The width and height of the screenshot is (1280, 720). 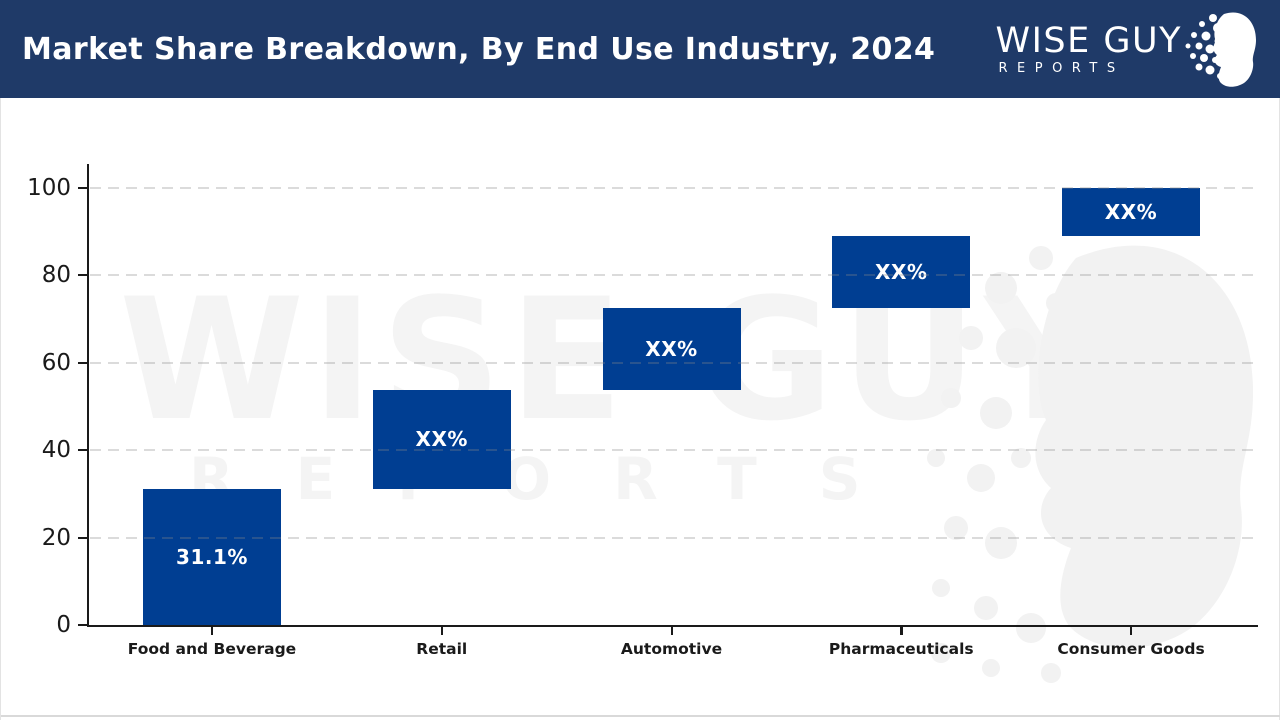 I want to click on watermark-subtitle: REPORTS, so click(x=556, y=479).